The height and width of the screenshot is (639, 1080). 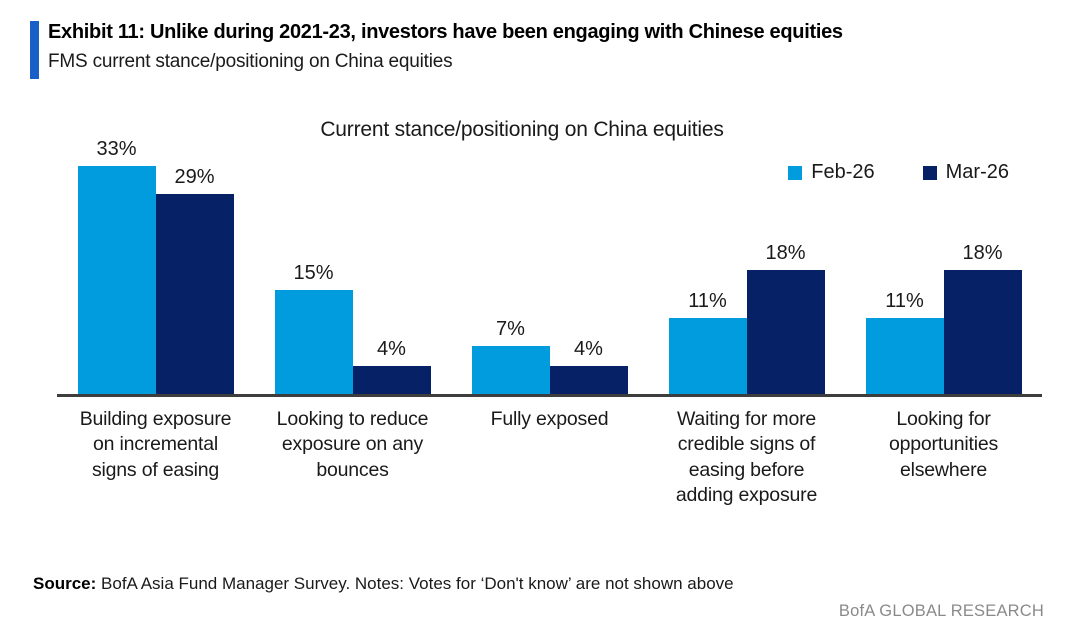 What do you see at coordinates (533, 172) in the screenshot?
I see `chart-legend: Feb-26 Mar-26` at bounding box center [533, 172].